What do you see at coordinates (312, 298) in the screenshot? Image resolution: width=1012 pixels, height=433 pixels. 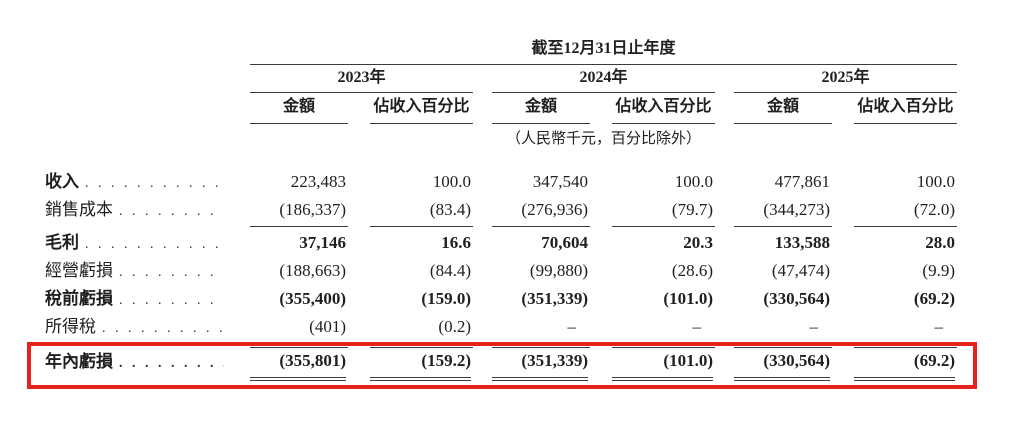 I see `cell-2023-amount: (355,400)` at bounding box center [312, 298].